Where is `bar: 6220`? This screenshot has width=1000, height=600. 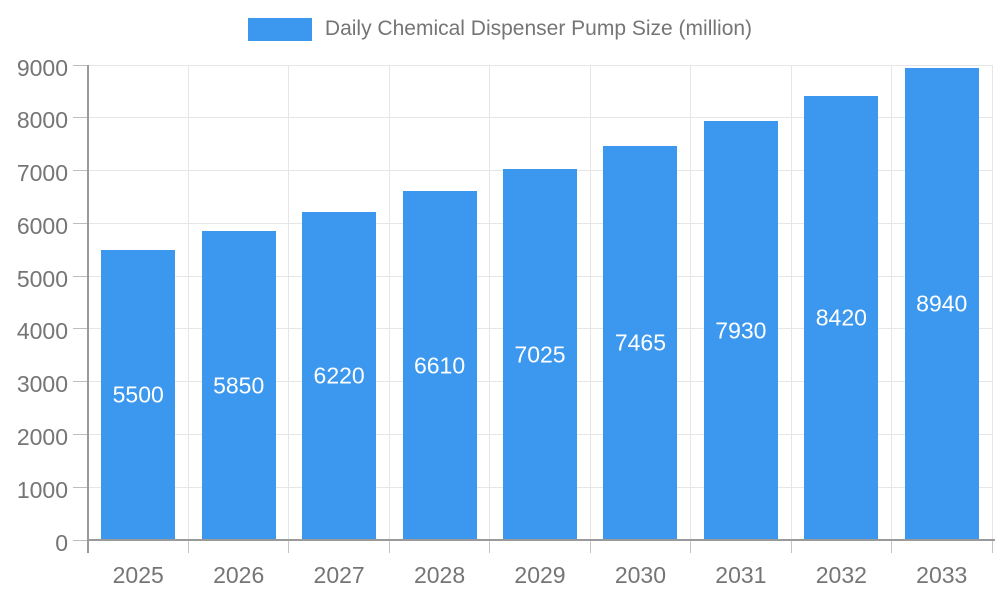 bar: 6220 is located at coordinates (339, 375).